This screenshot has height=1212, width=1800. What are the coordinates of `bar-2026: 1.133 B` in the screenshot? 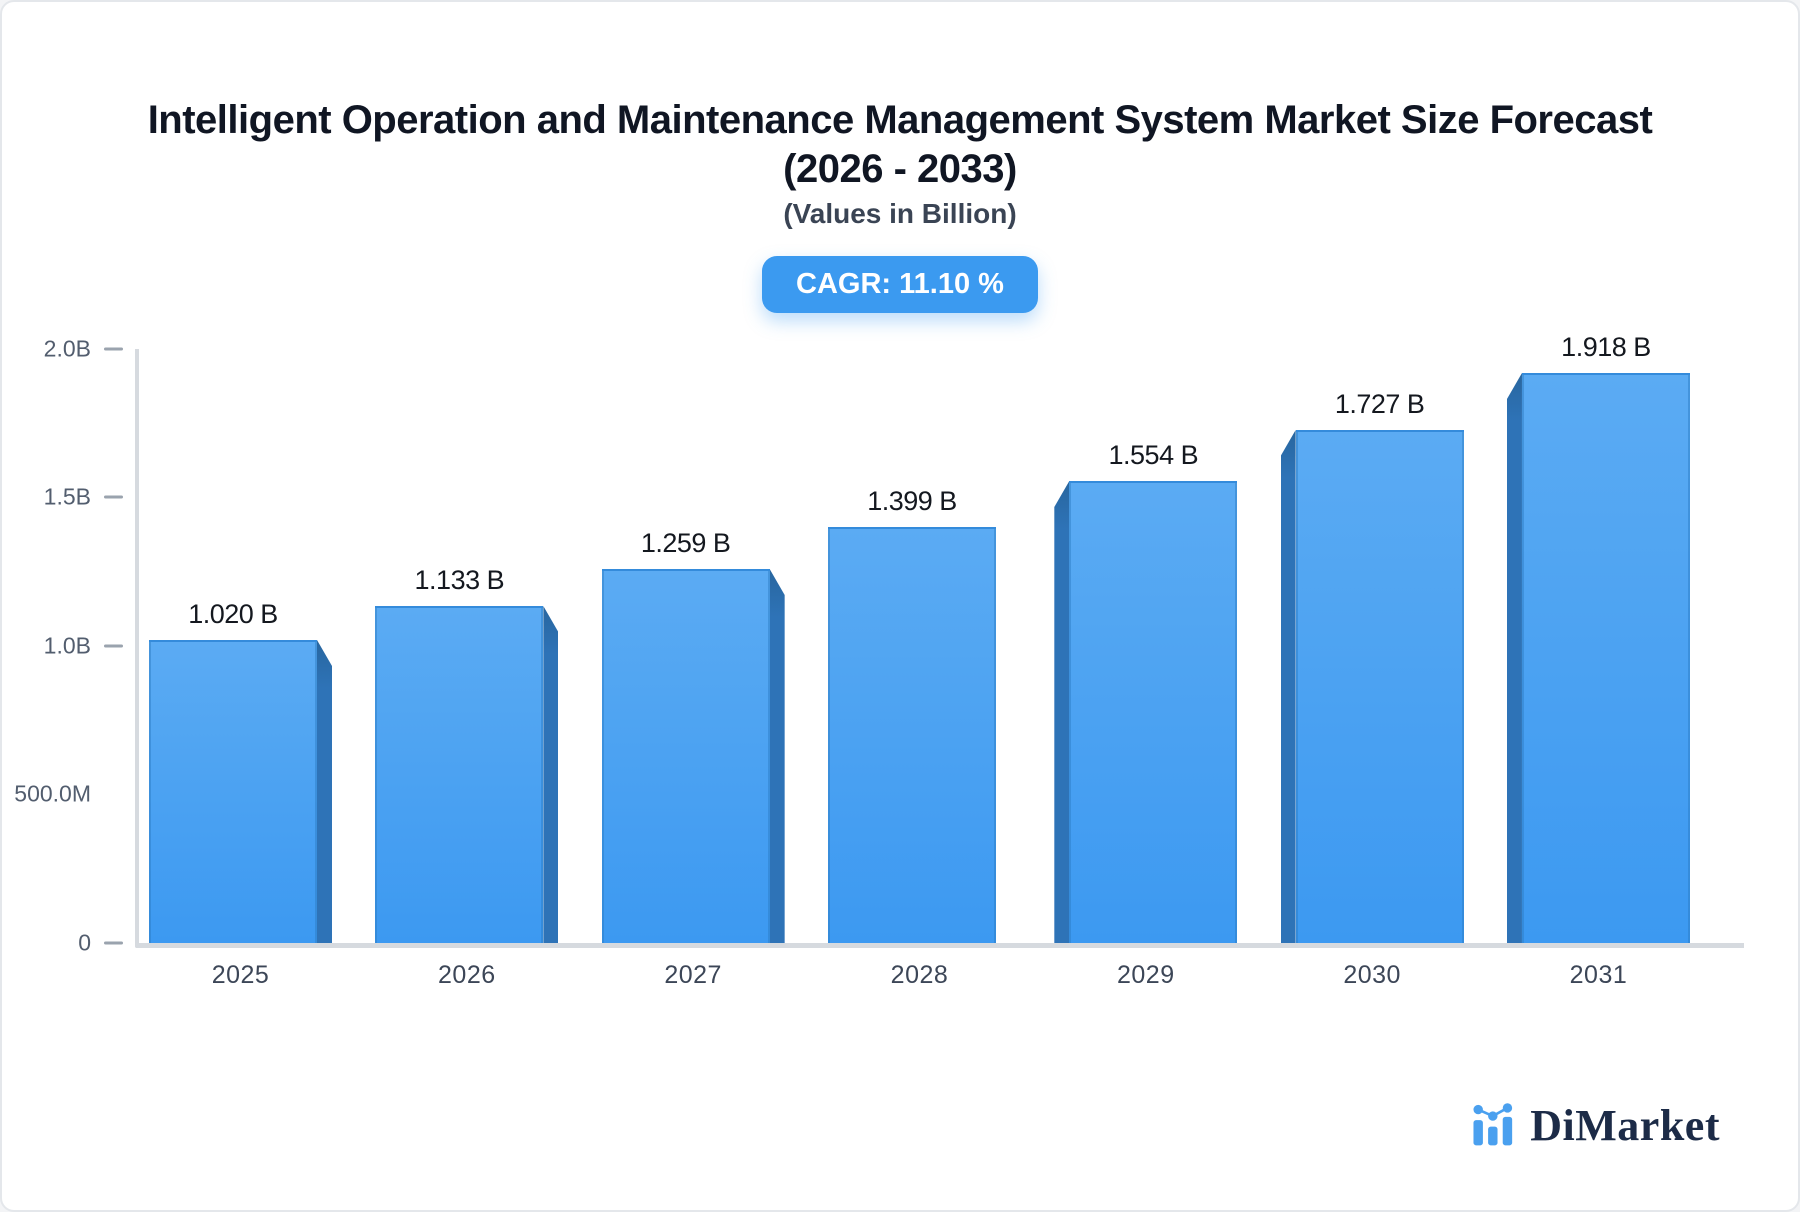 It's located at (467, 754).